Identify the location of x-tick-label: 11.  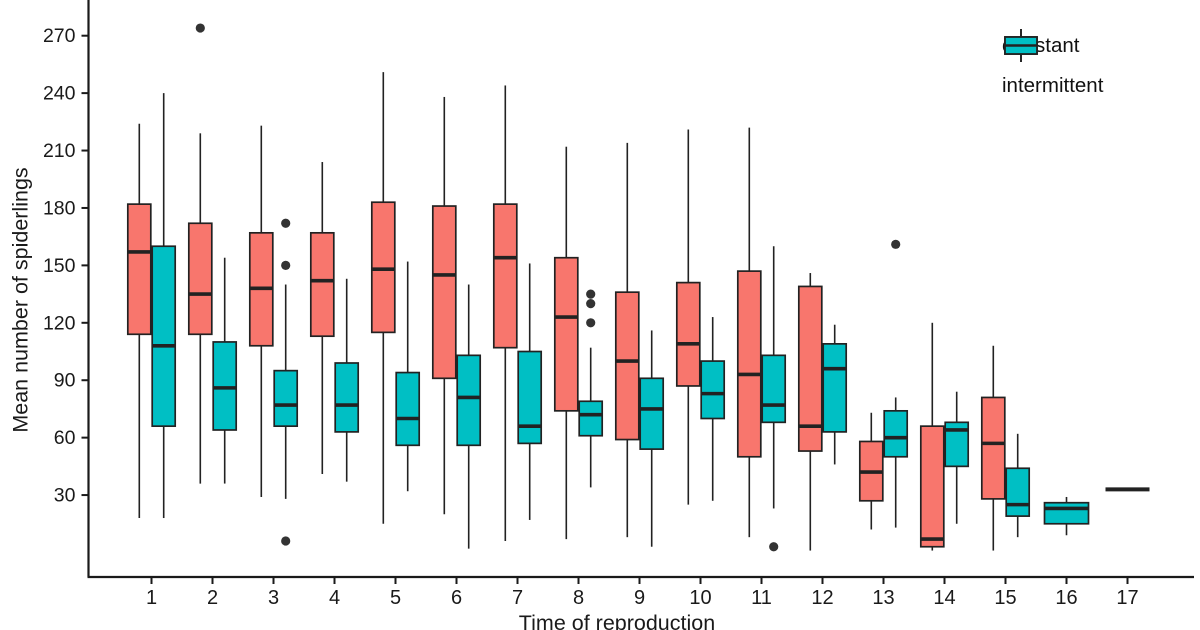
(761, 598).